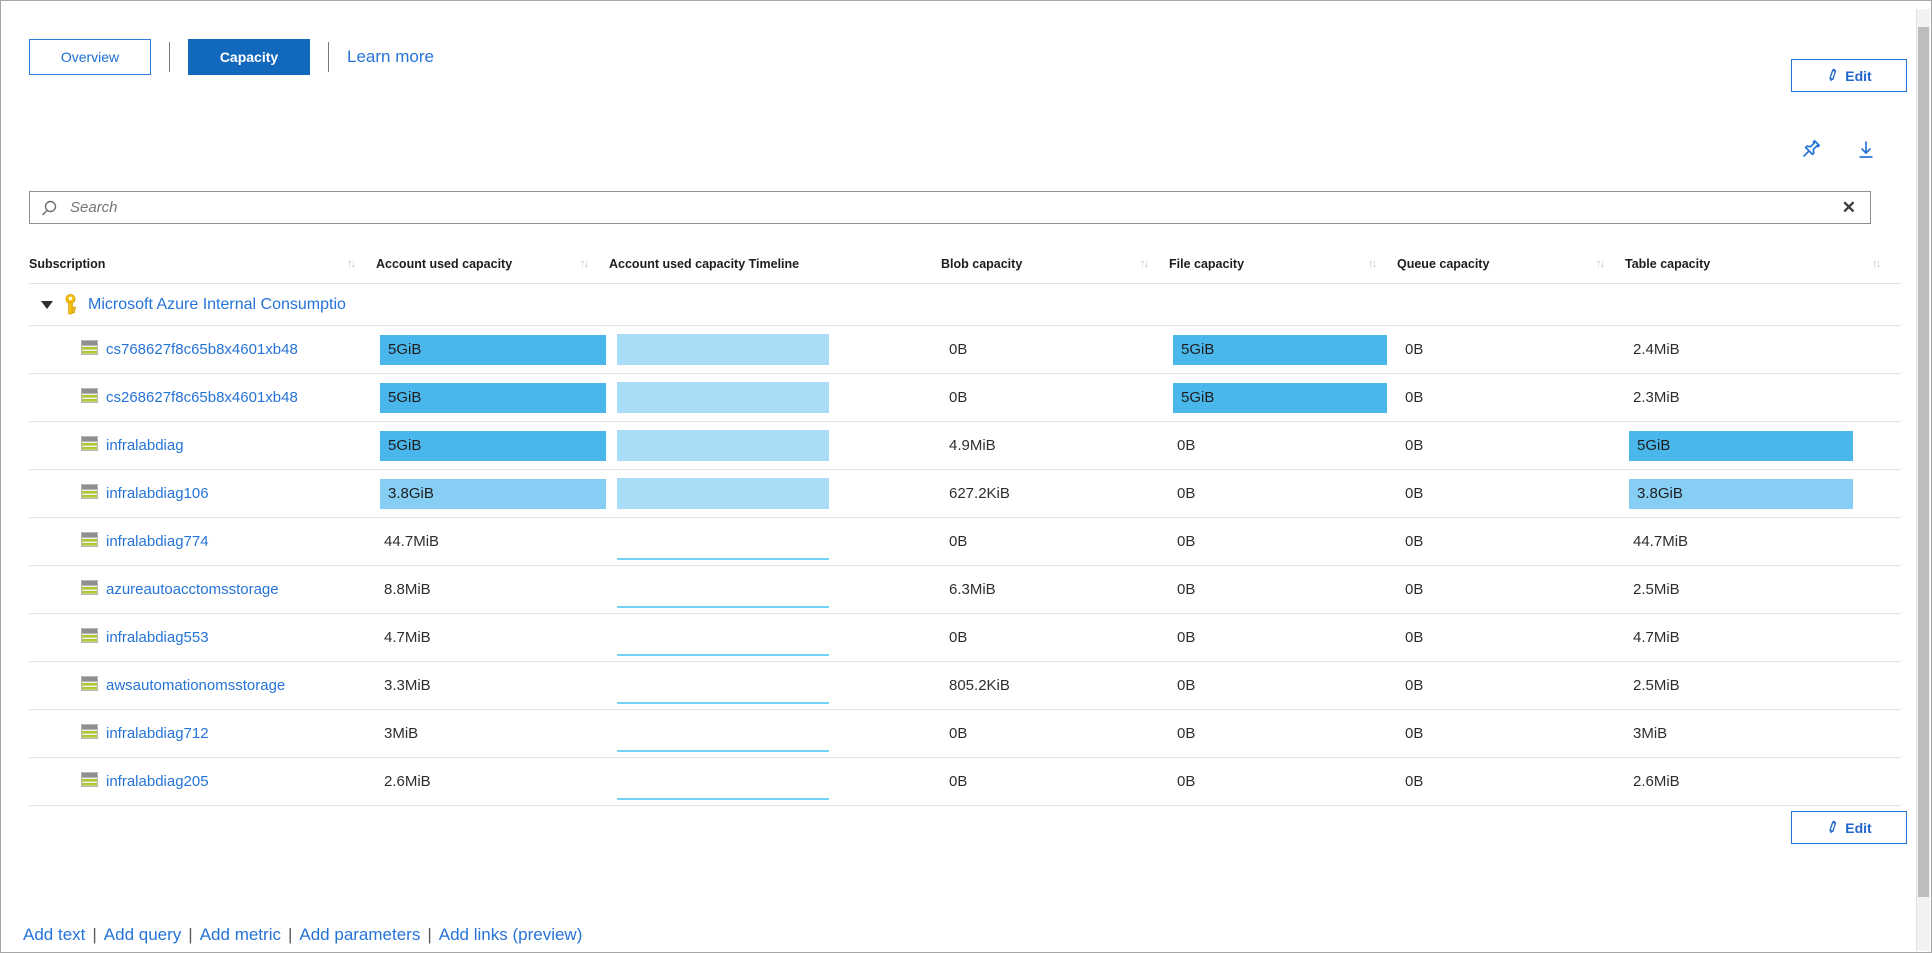 The height and width of the screenshot is (953, 1932). Describe the element at coordinates (407, 589) in the screenshot. I see `account-used-capacity-value: 8.8MiB` at that location.